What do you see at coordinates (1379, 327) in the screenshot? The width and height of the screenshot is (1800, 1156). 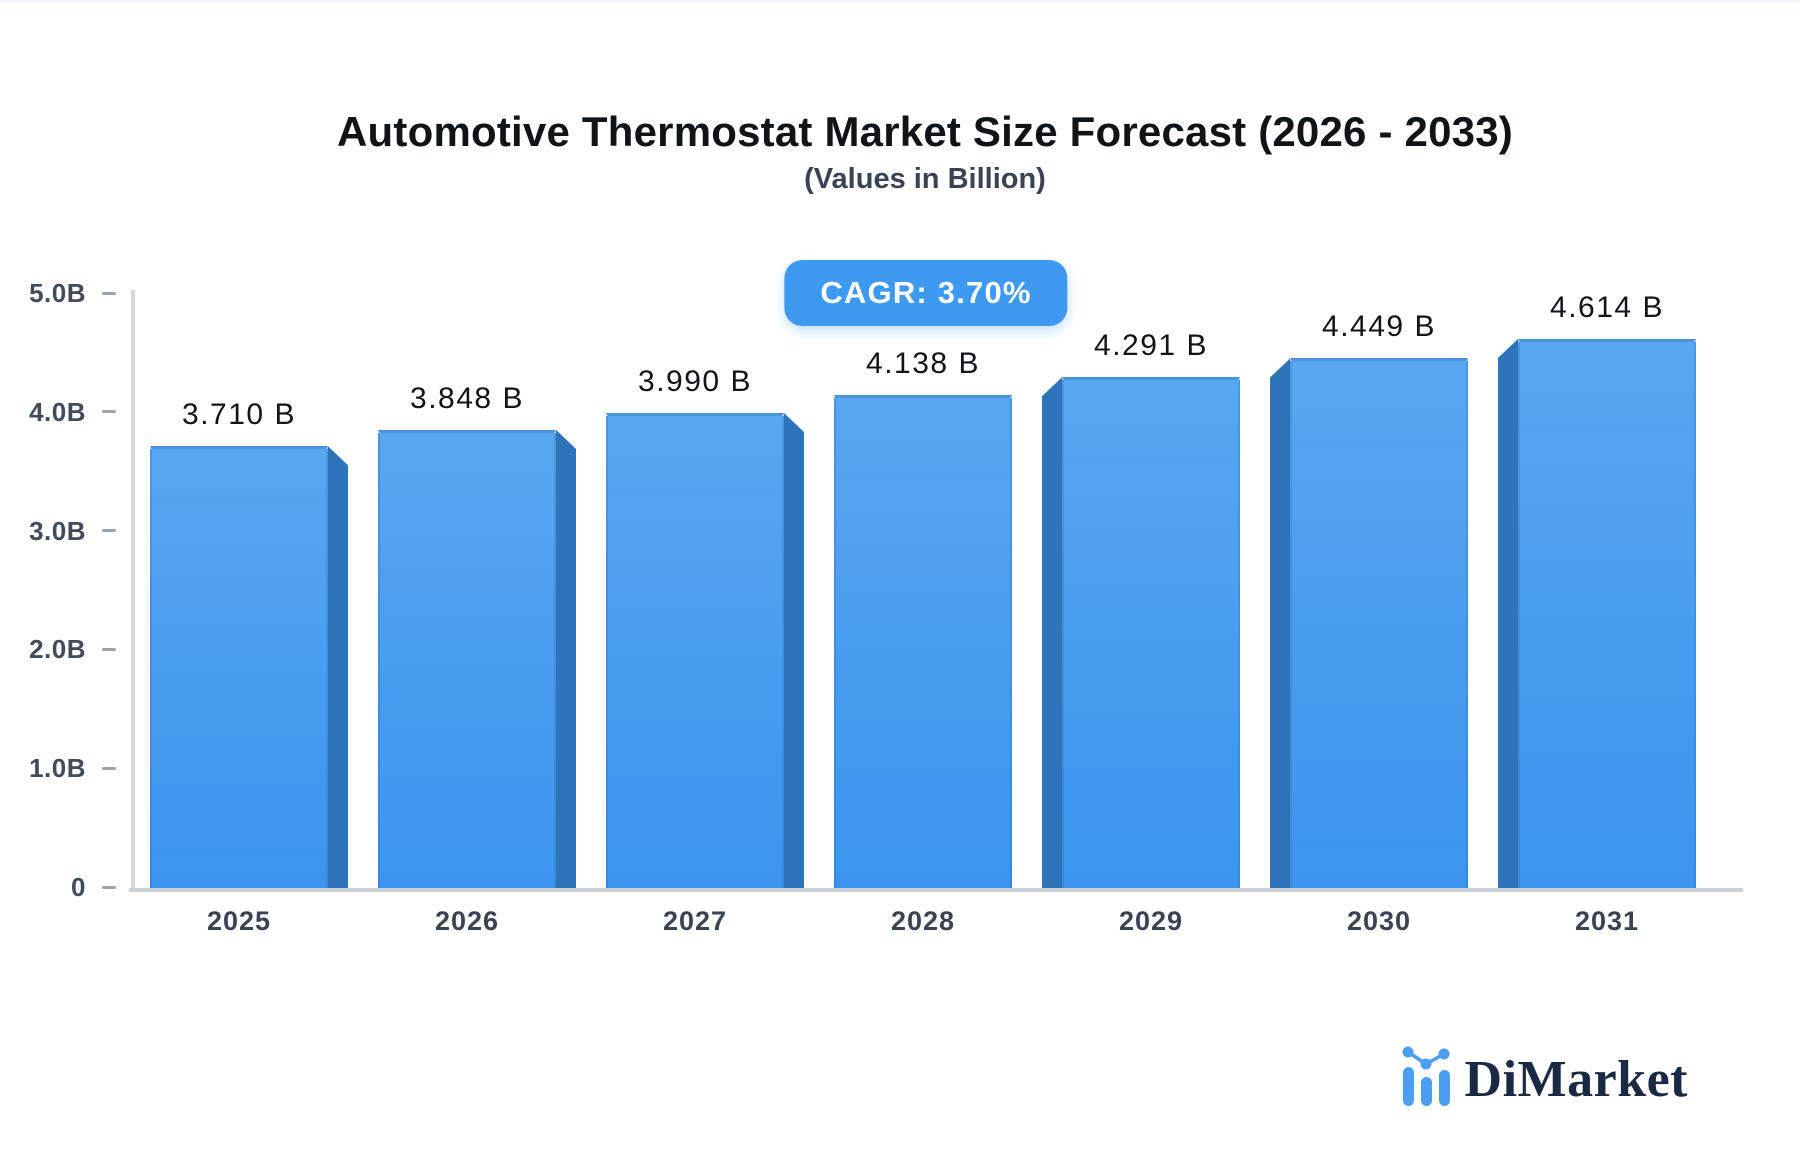 I see `bar-value-label-2030: 4.449 B` at bounding box center [1379, 327].